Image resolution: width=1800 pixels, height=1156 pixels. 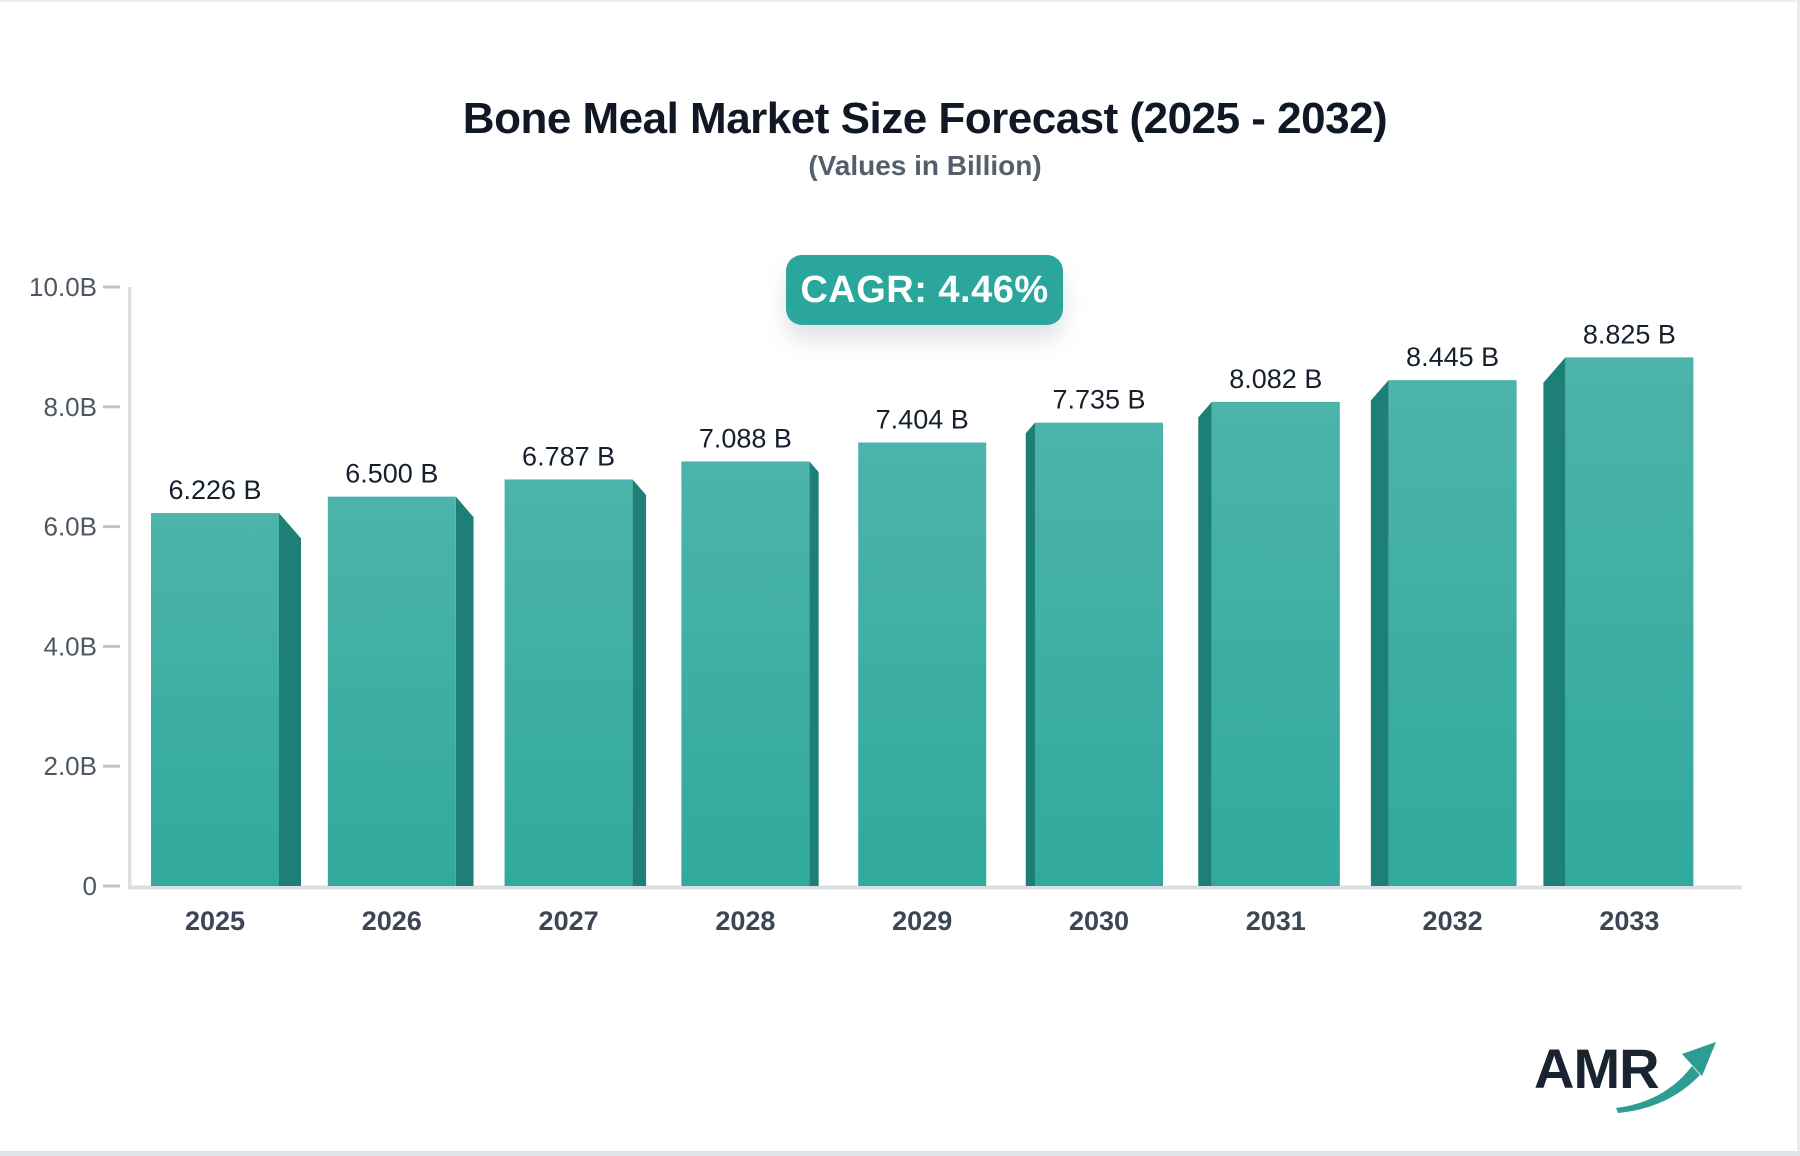 What do you see at coordinates (1276, 921) in the screenshot?
I see `x-category-label: 2031` at bounding box center [1276, 921].